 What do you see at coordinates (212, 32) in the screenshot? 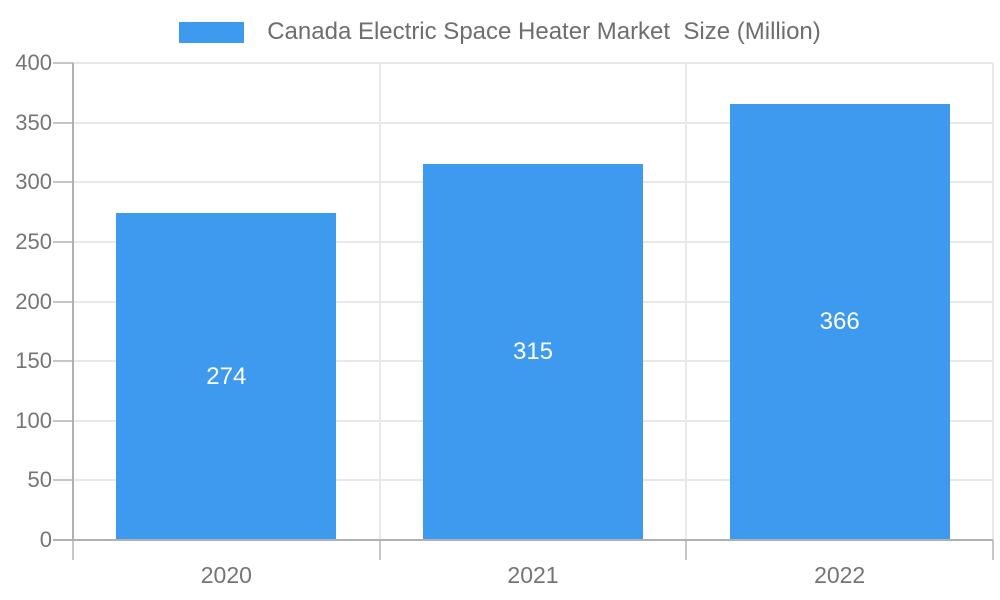
I see `legend-swatch` at bounding box center [212, 32].